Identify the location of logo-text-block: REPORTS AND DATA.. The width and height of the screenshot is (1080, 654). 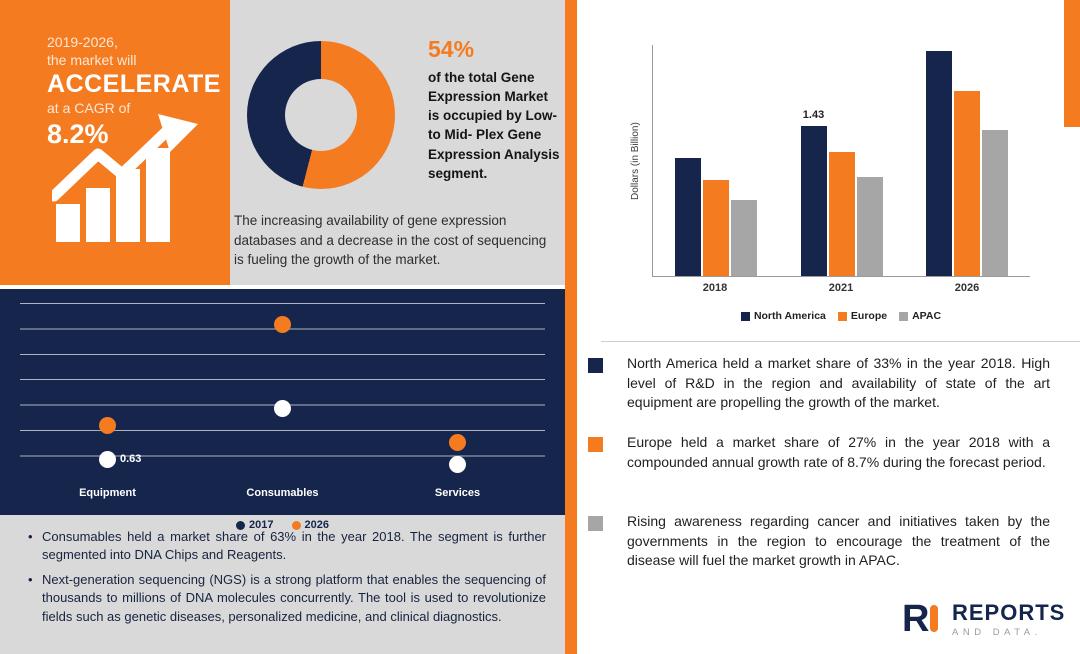
(1008, 619).